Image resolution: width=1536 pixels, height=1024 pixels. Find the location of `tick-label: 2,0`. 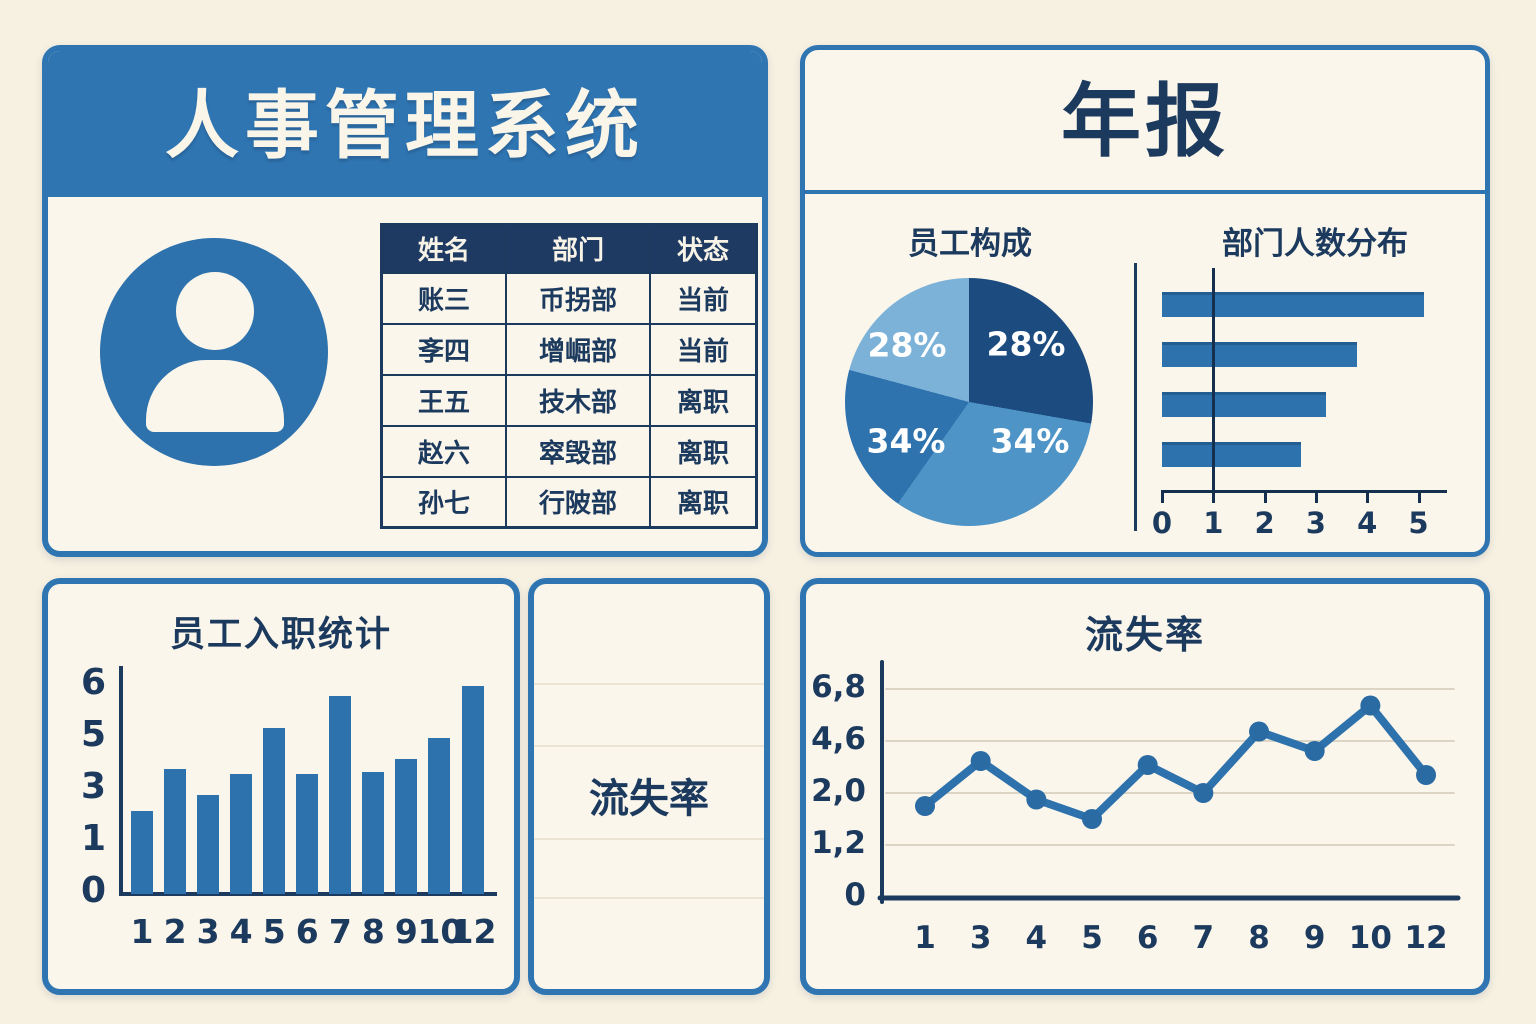

tick-label: 2,0 is located at coordinates (838, 791).